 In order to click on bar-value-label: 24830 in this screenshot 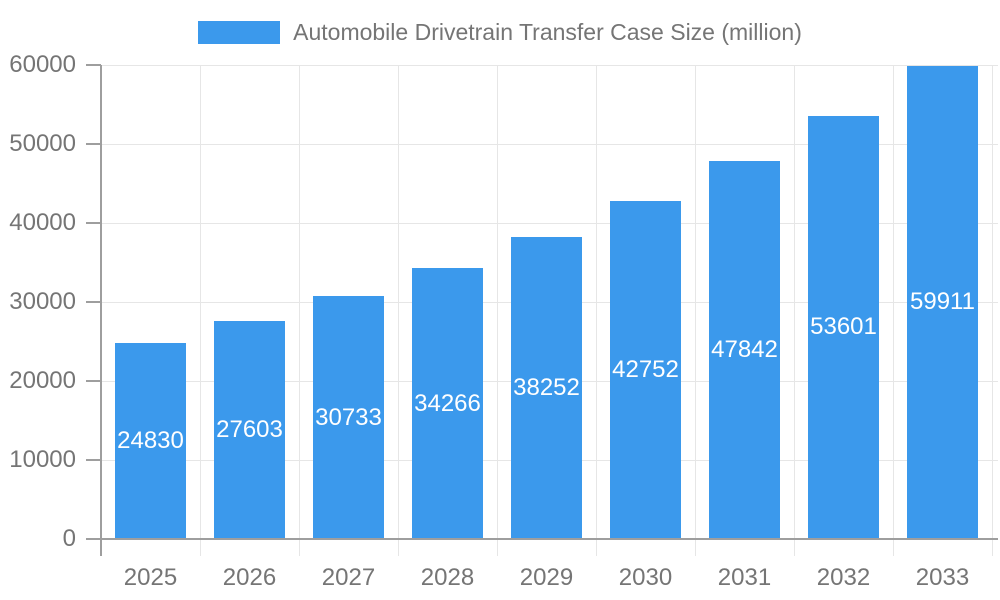, I will do `click(150, 440)`.